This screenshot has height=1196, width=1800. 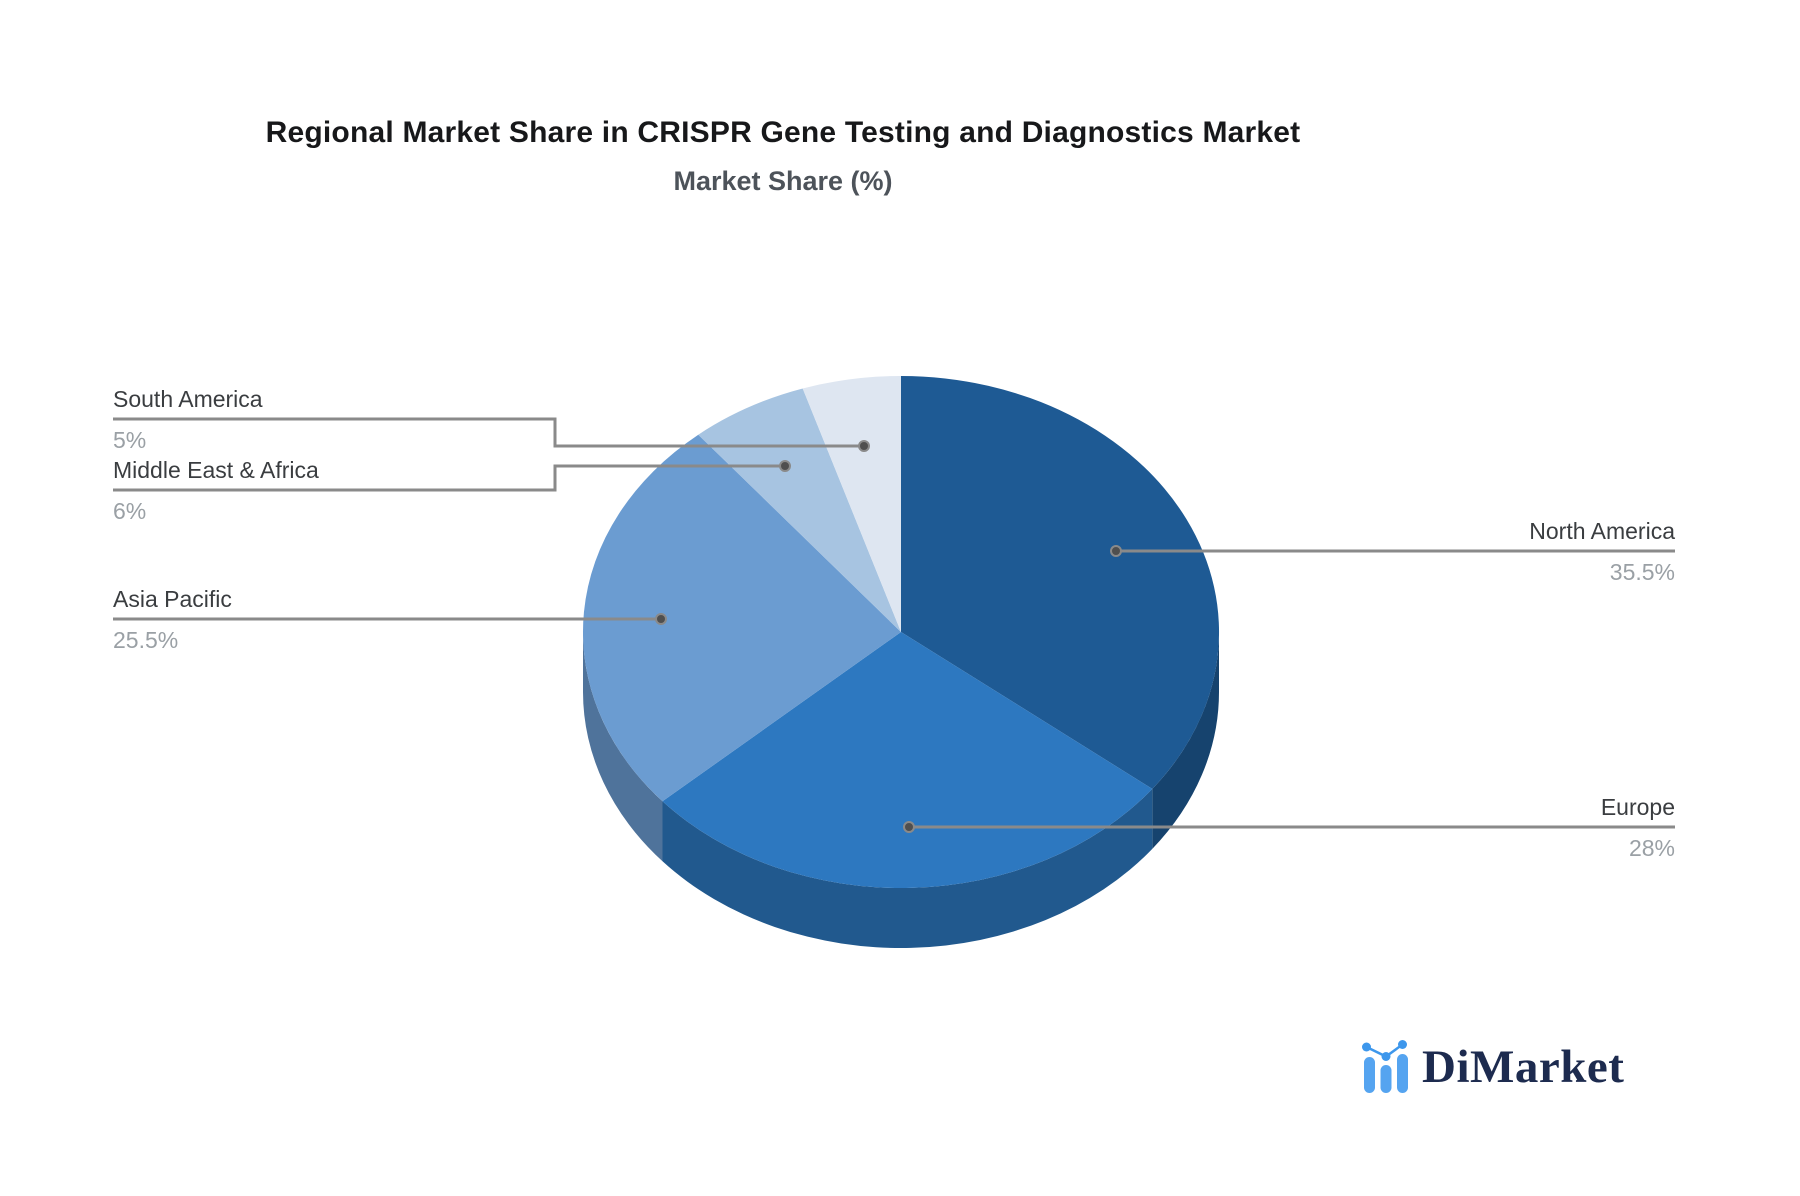 What do you see at coordinates (864, 446) in the screenshot?
I see `callout-dot-south-america` at bounding box center [864, 446].